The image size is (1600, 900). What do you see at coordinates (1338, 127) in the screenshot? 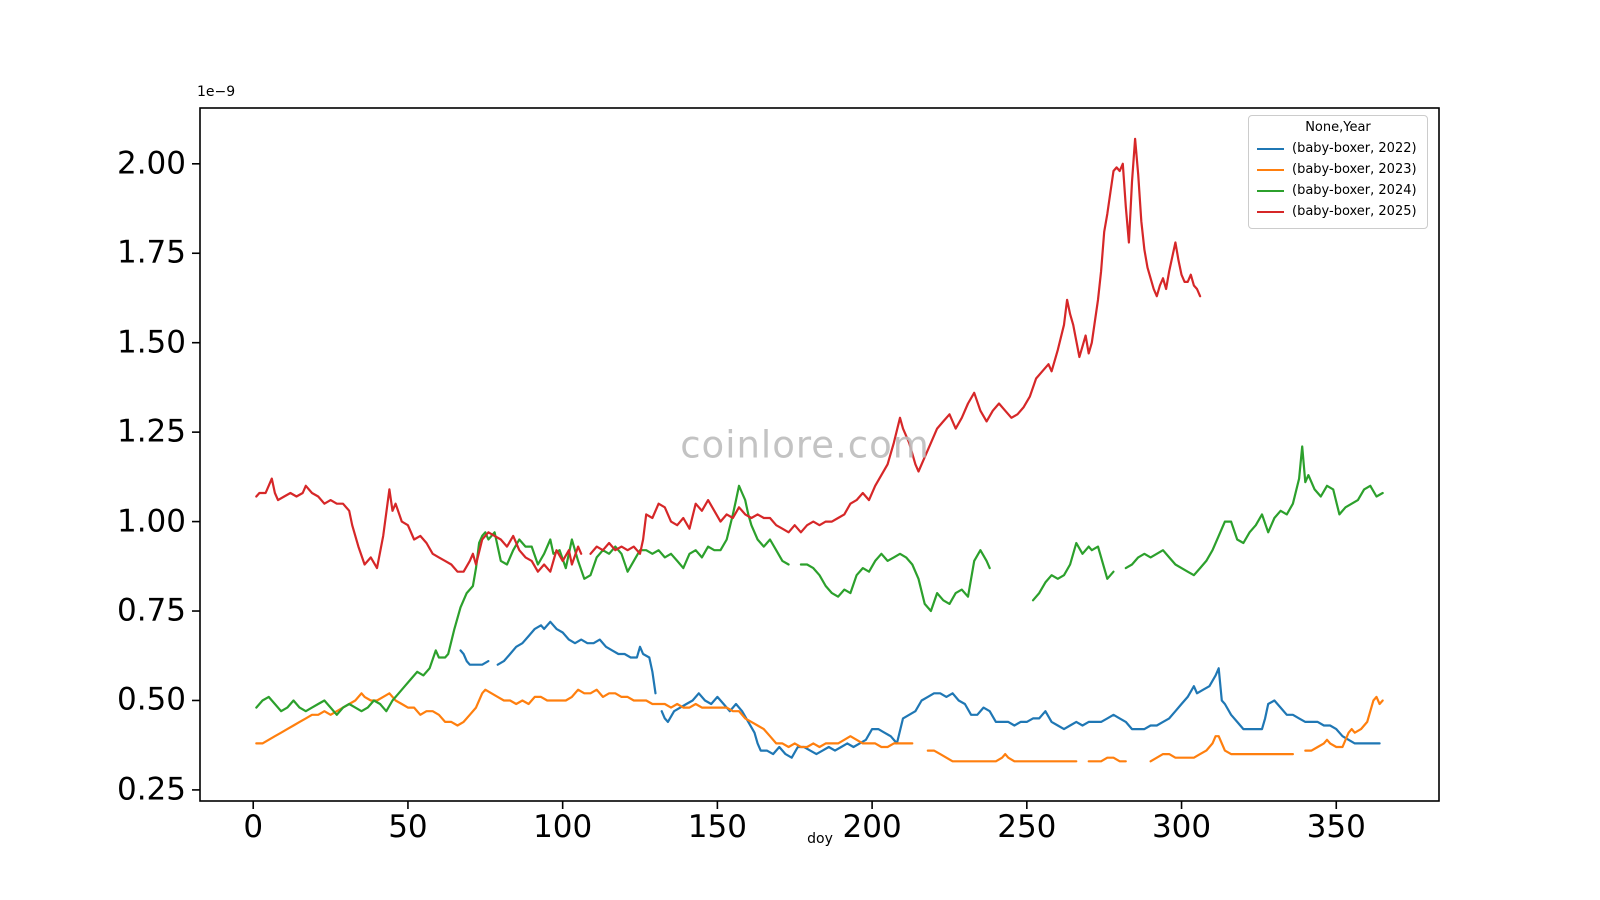
I see `legend-title: None,Year` at bounding box center [1338, 127].